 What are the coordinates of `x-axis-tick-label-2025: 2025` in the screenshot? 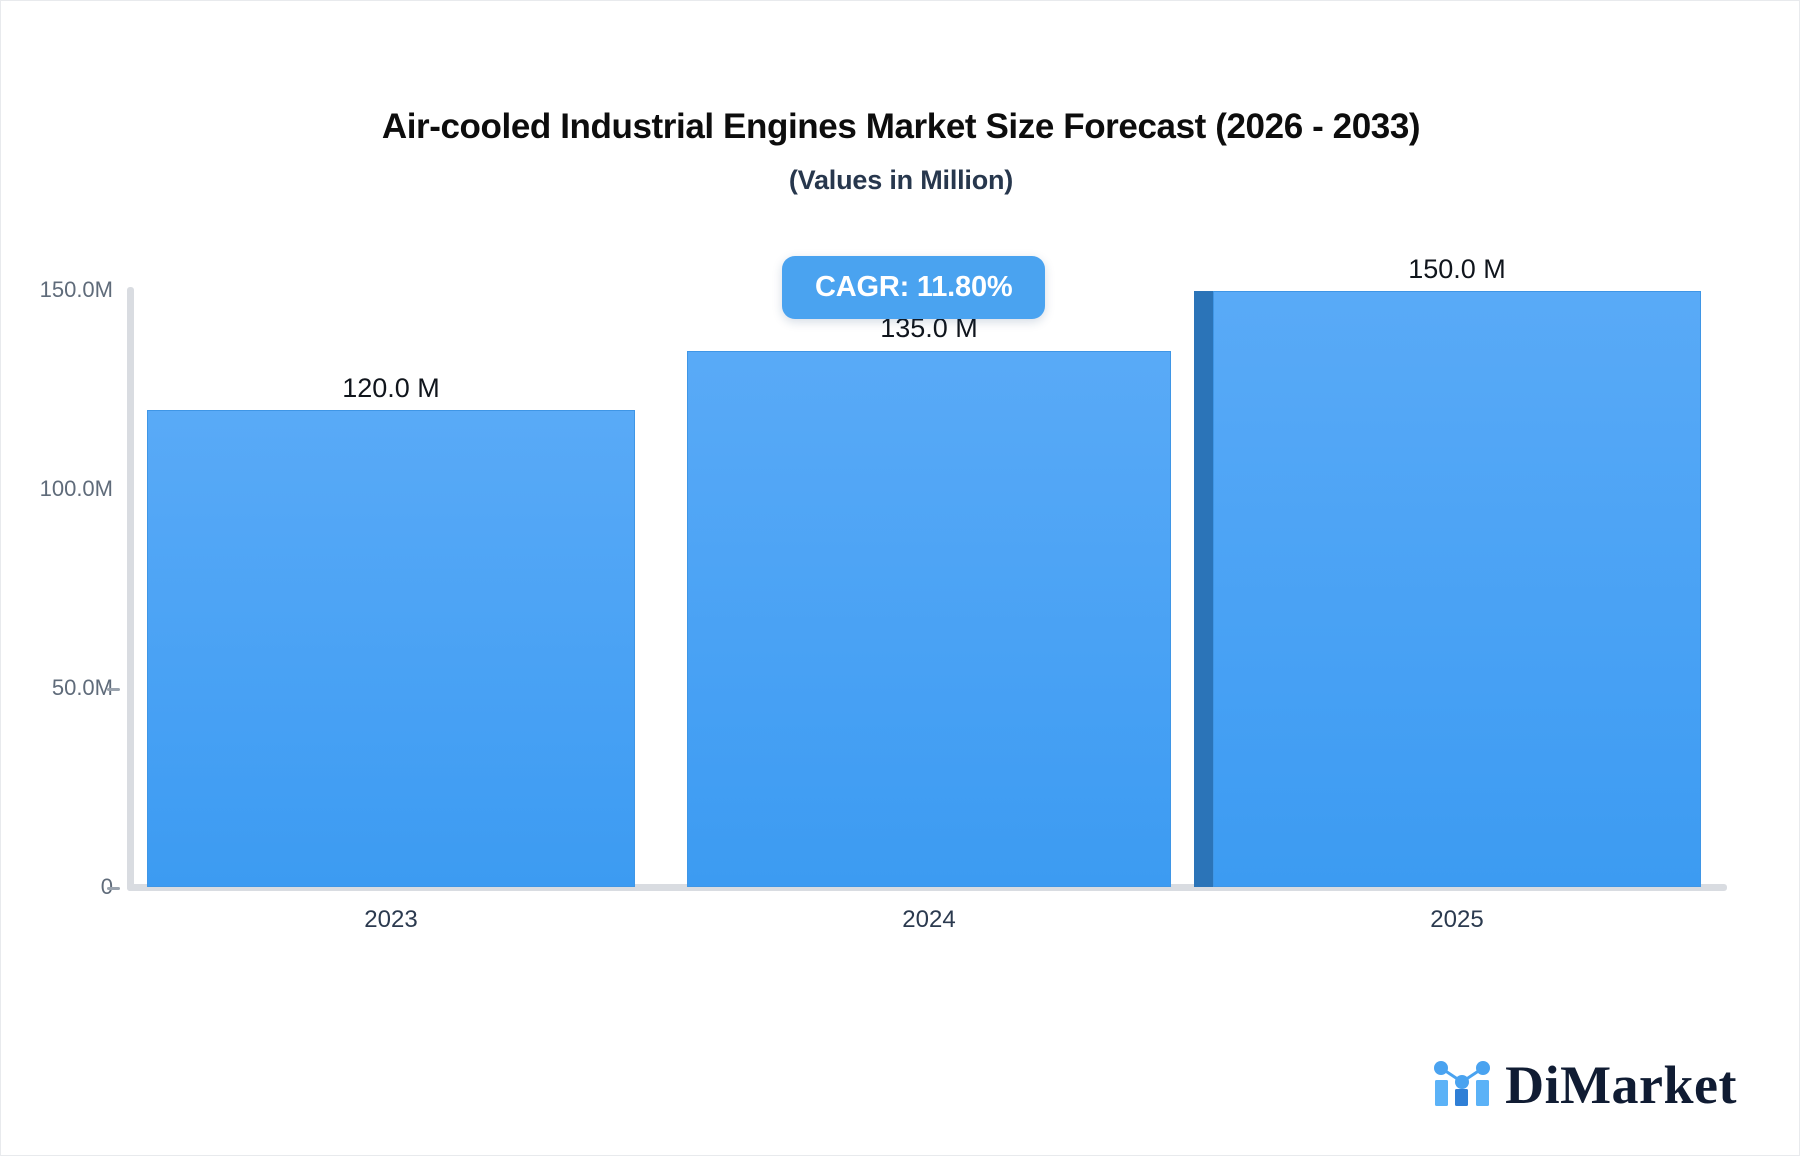 It's located at (1457, 919).